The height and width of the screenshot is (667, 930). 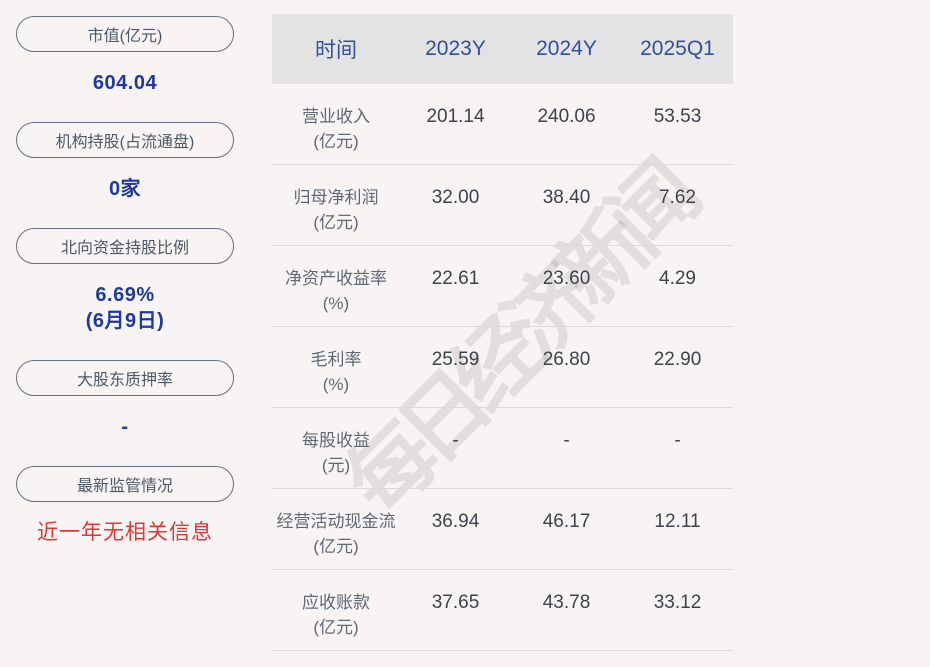 I want to click on cell-value: 201.14, so click(x=455, y=116).